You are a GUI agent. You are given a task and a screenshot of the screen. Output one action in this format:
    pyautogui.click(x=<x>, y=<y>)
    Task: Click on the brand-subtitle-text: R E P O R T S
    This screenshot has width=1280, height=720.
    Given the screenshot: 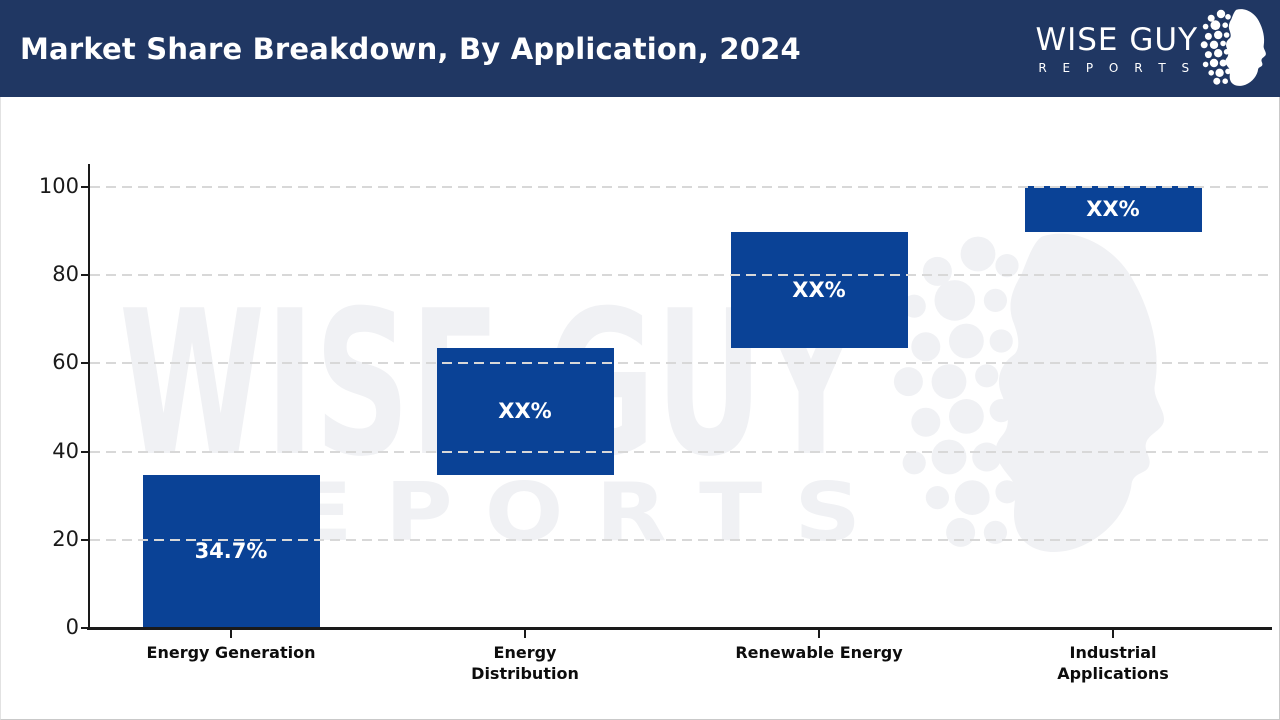 What is the action you would take?
    pyautogui.click(x=1117, y=68)
    